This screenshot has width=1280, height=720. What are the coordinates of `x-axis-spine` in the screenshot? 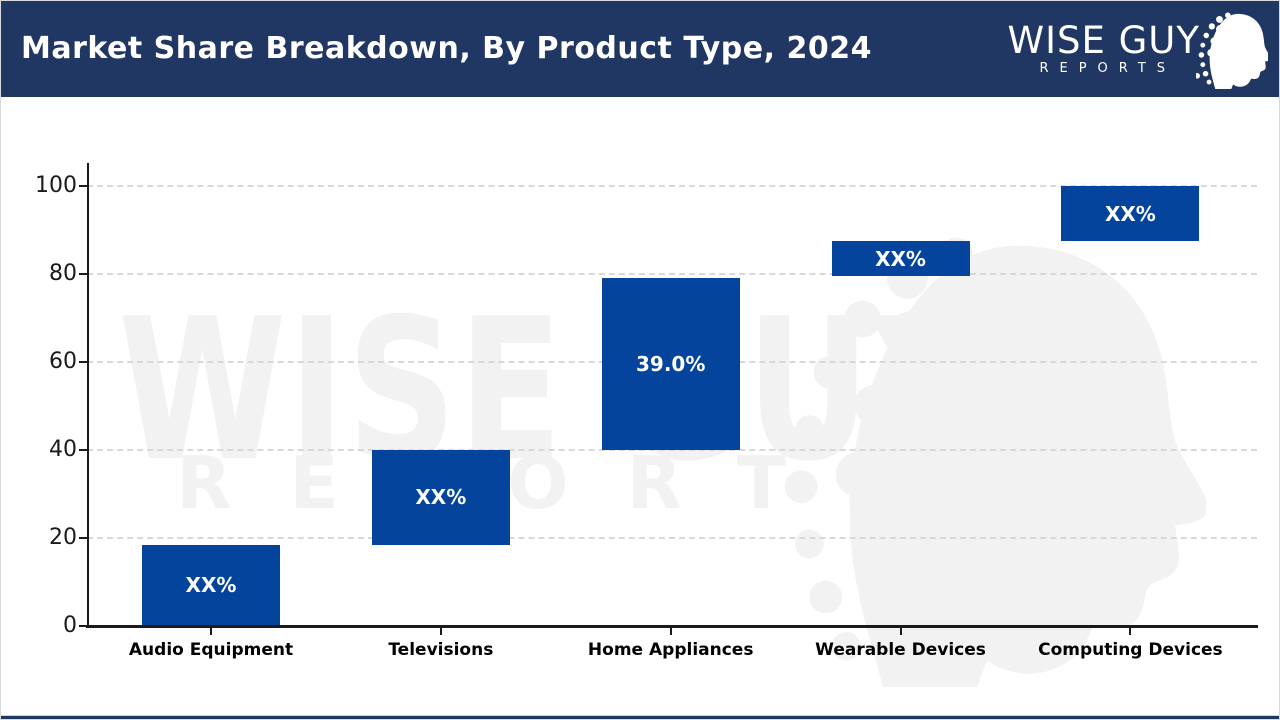 It's located at (672, 626).